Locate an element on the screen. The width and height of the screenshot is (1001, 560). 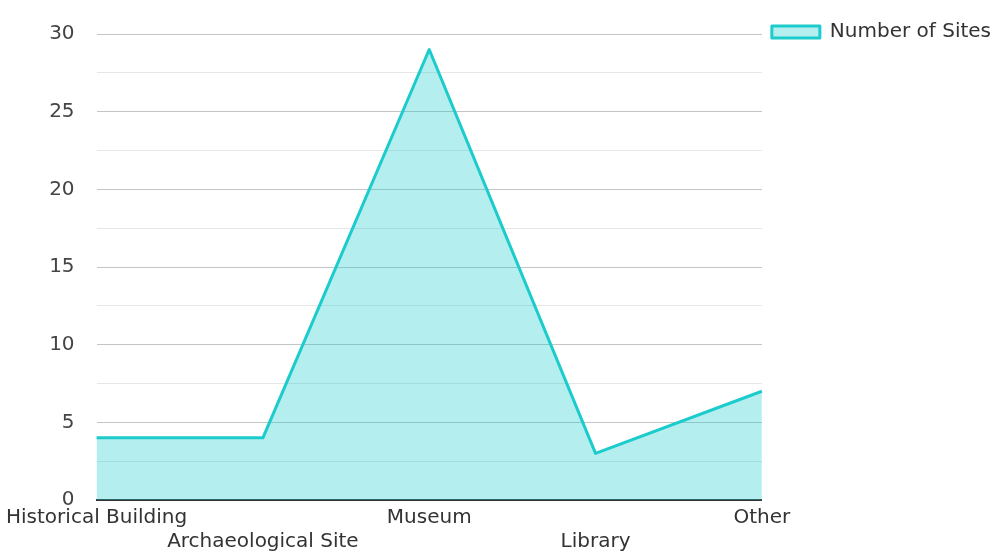
y-tick-label: 15 is located at coordinates (62, 265).